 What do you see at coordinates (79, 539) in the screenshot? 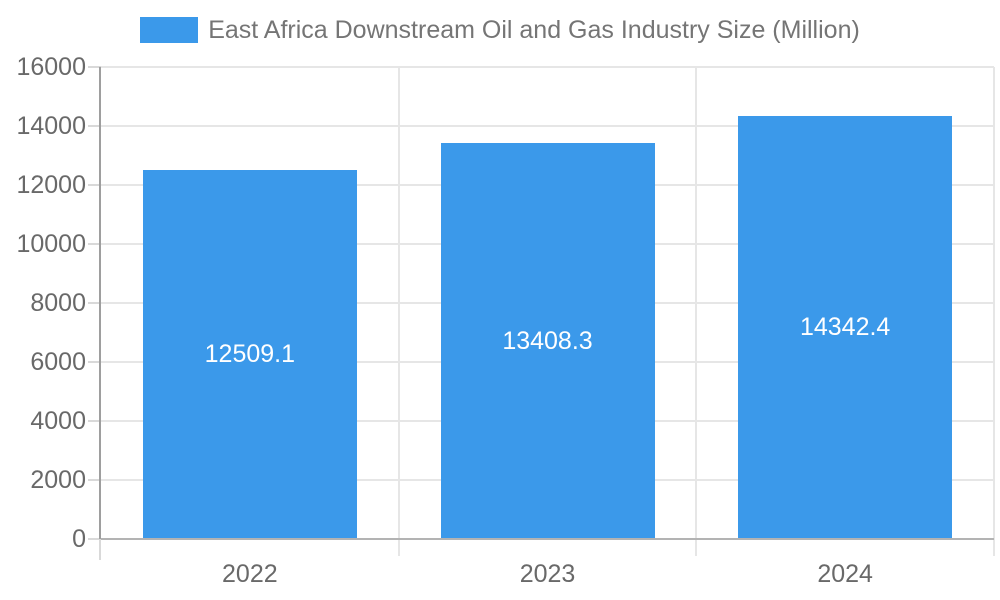
I see `y-axis-tick-label: 0` at bounding box center [79, 539].